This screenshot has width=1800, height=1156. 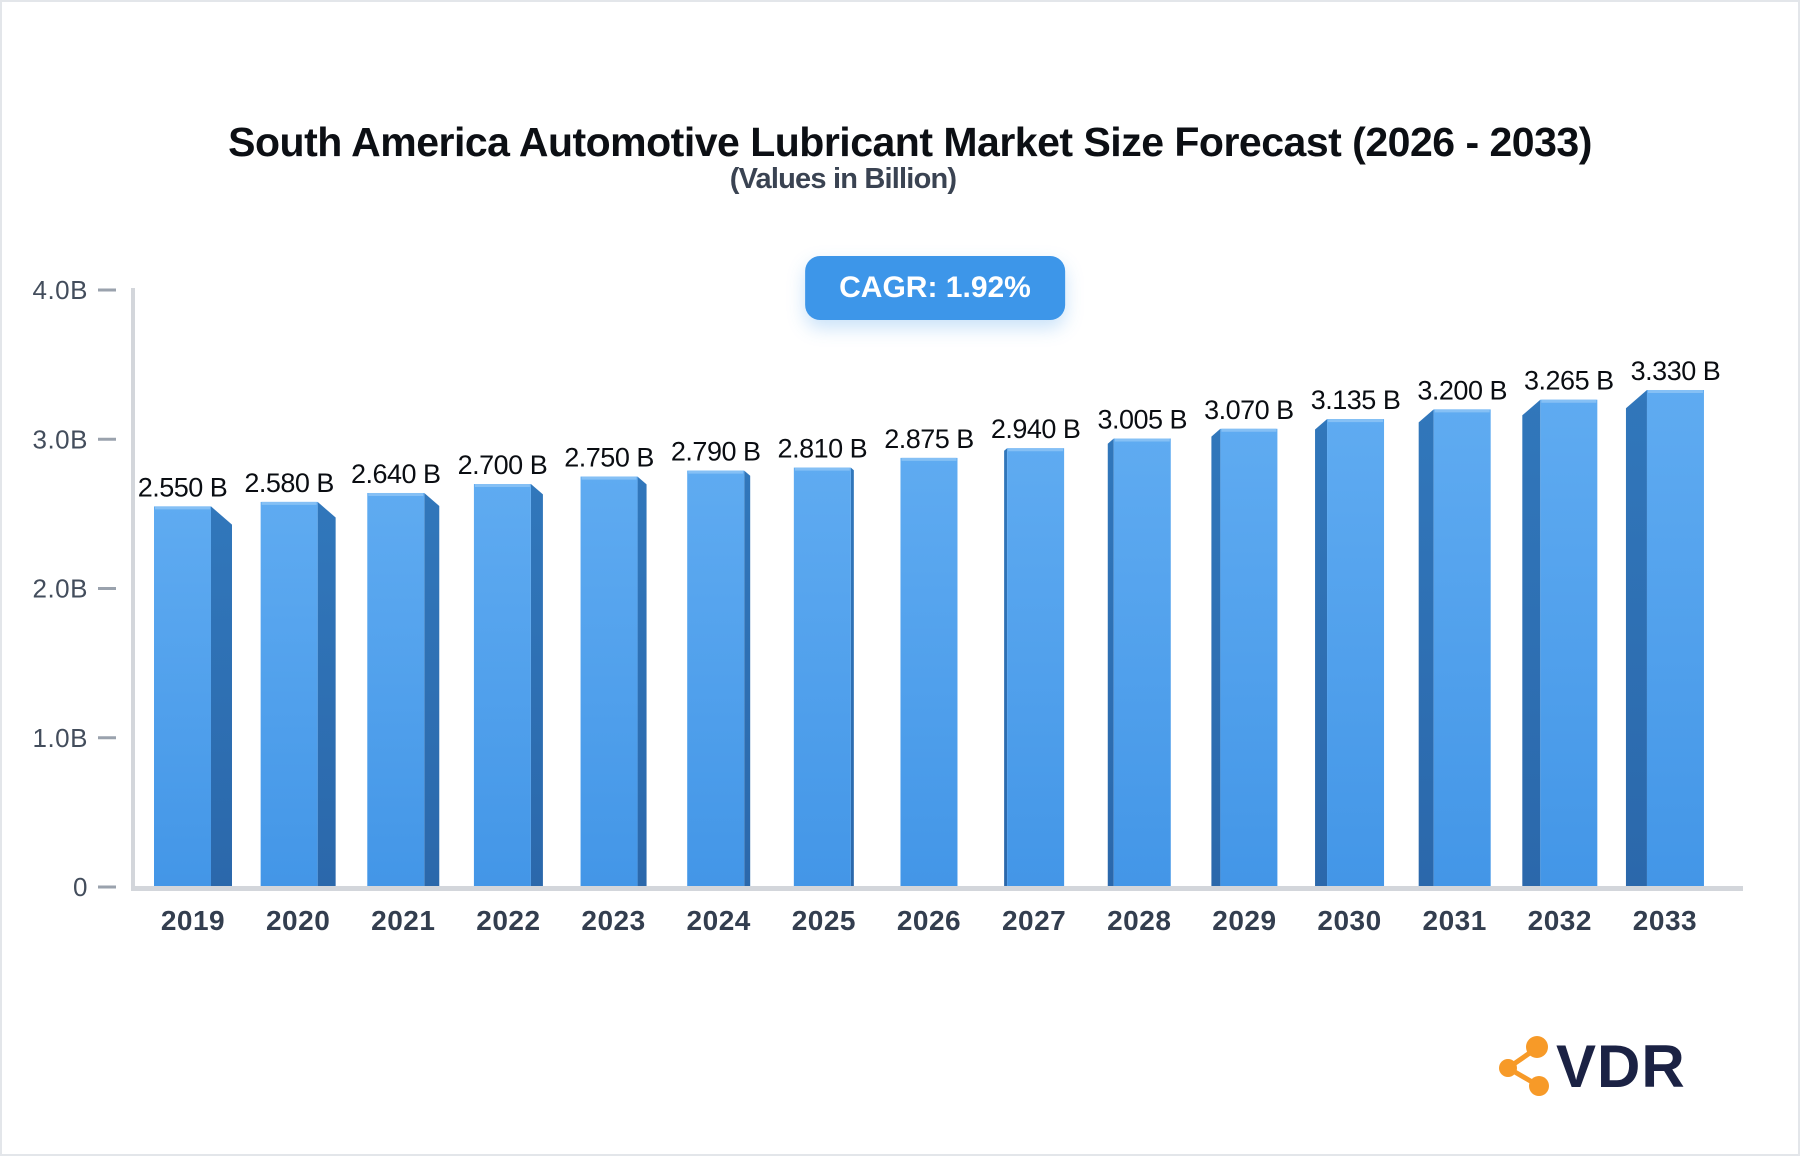 What do you see at coordinates (1356, 400) in the screenshot?
I see `bar-value-label: 3.135 B` at bounding box center [1356, 400].